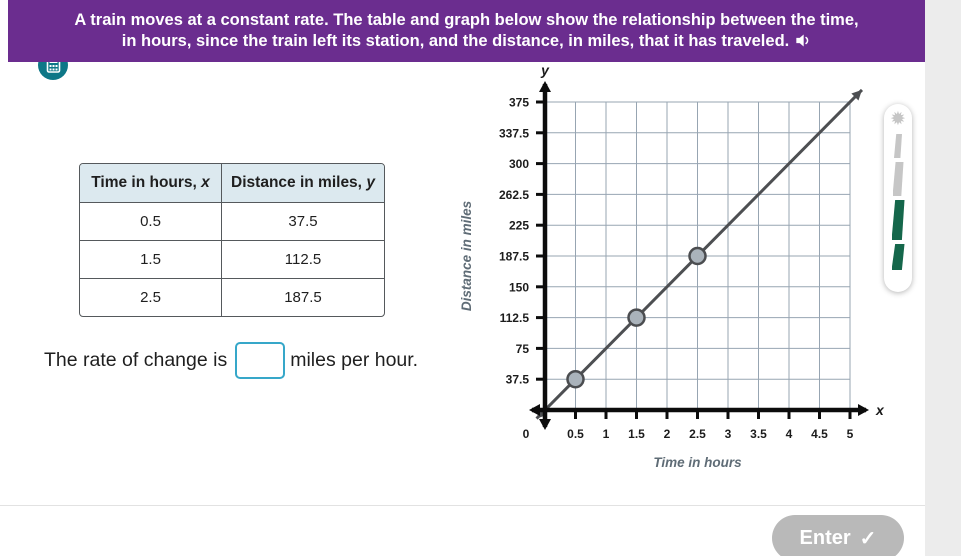  I want to click on table-cell-time: 0.5, so click(151, 221).